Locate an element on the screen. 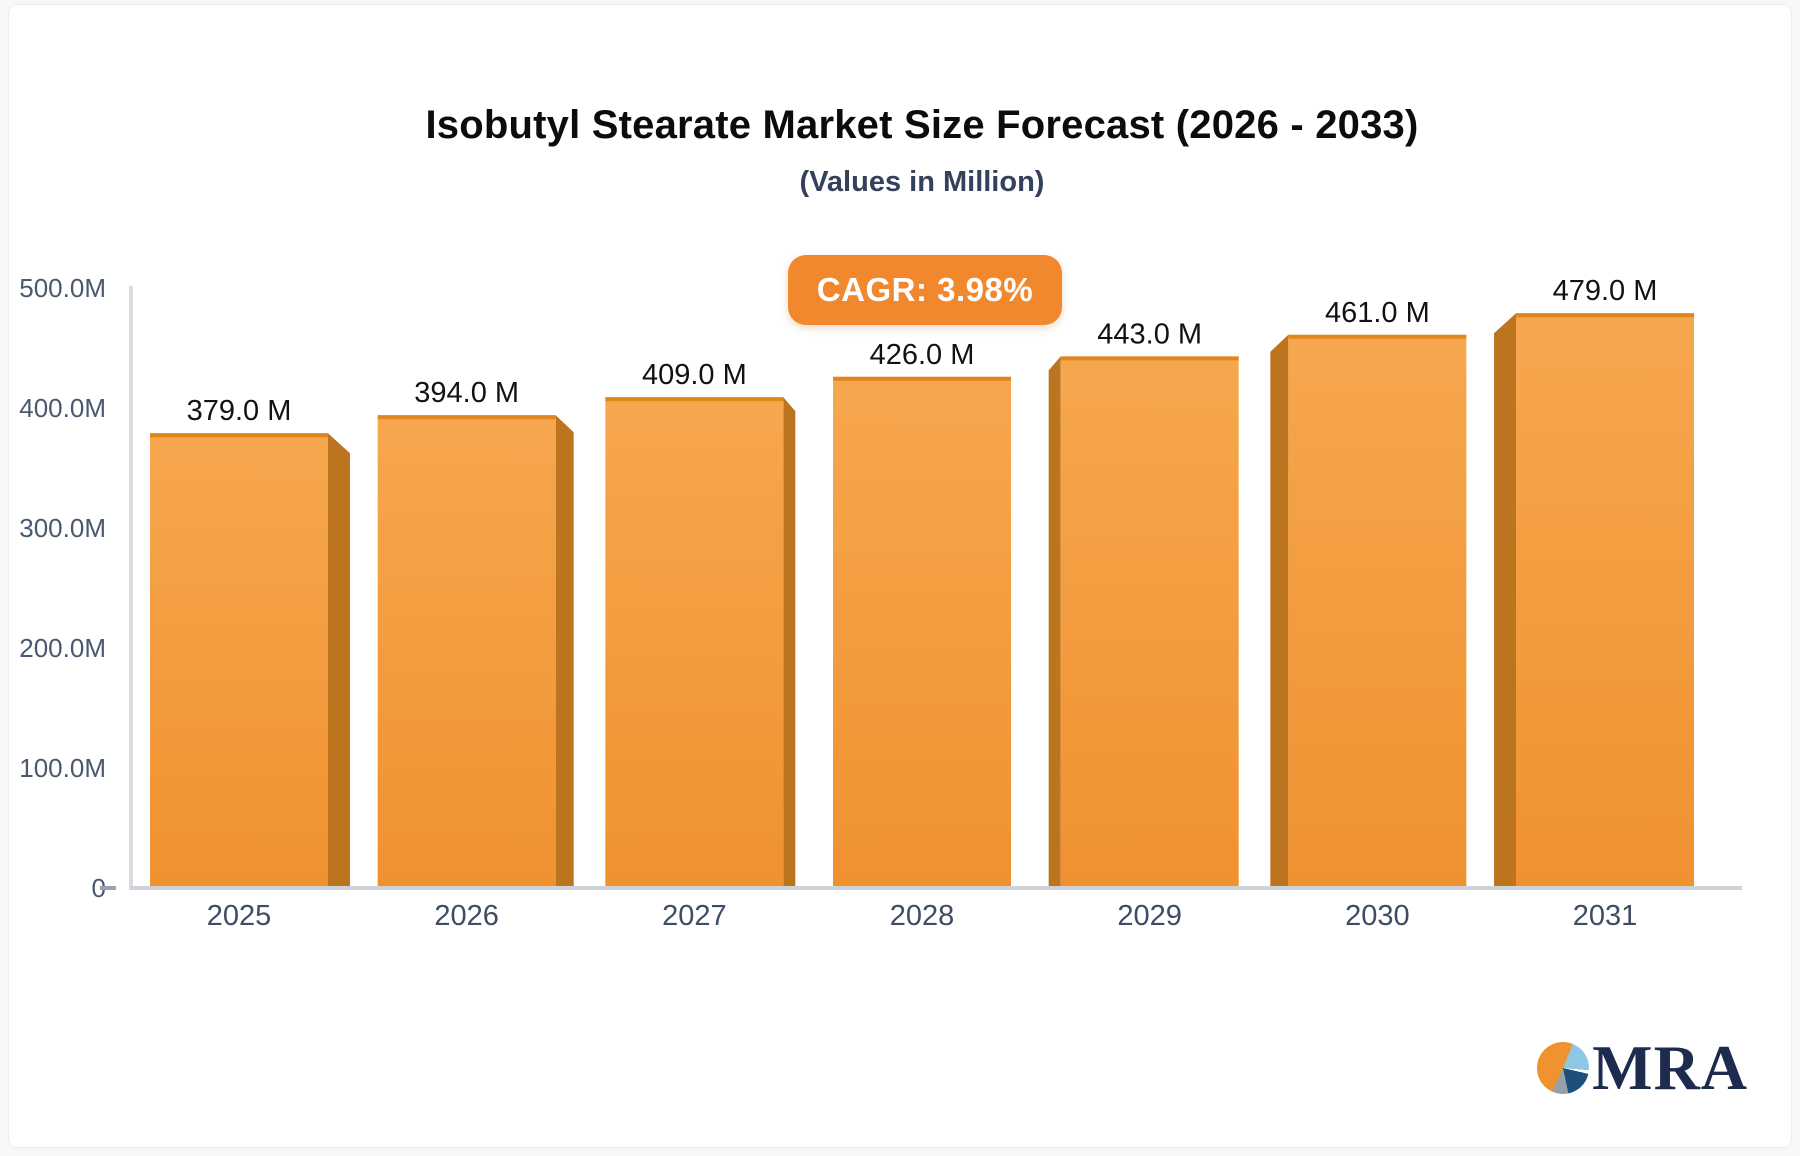 This screenshot has width=1800, height=1156. y-tick-label: 500.0M is located at coordinates (62, 288).